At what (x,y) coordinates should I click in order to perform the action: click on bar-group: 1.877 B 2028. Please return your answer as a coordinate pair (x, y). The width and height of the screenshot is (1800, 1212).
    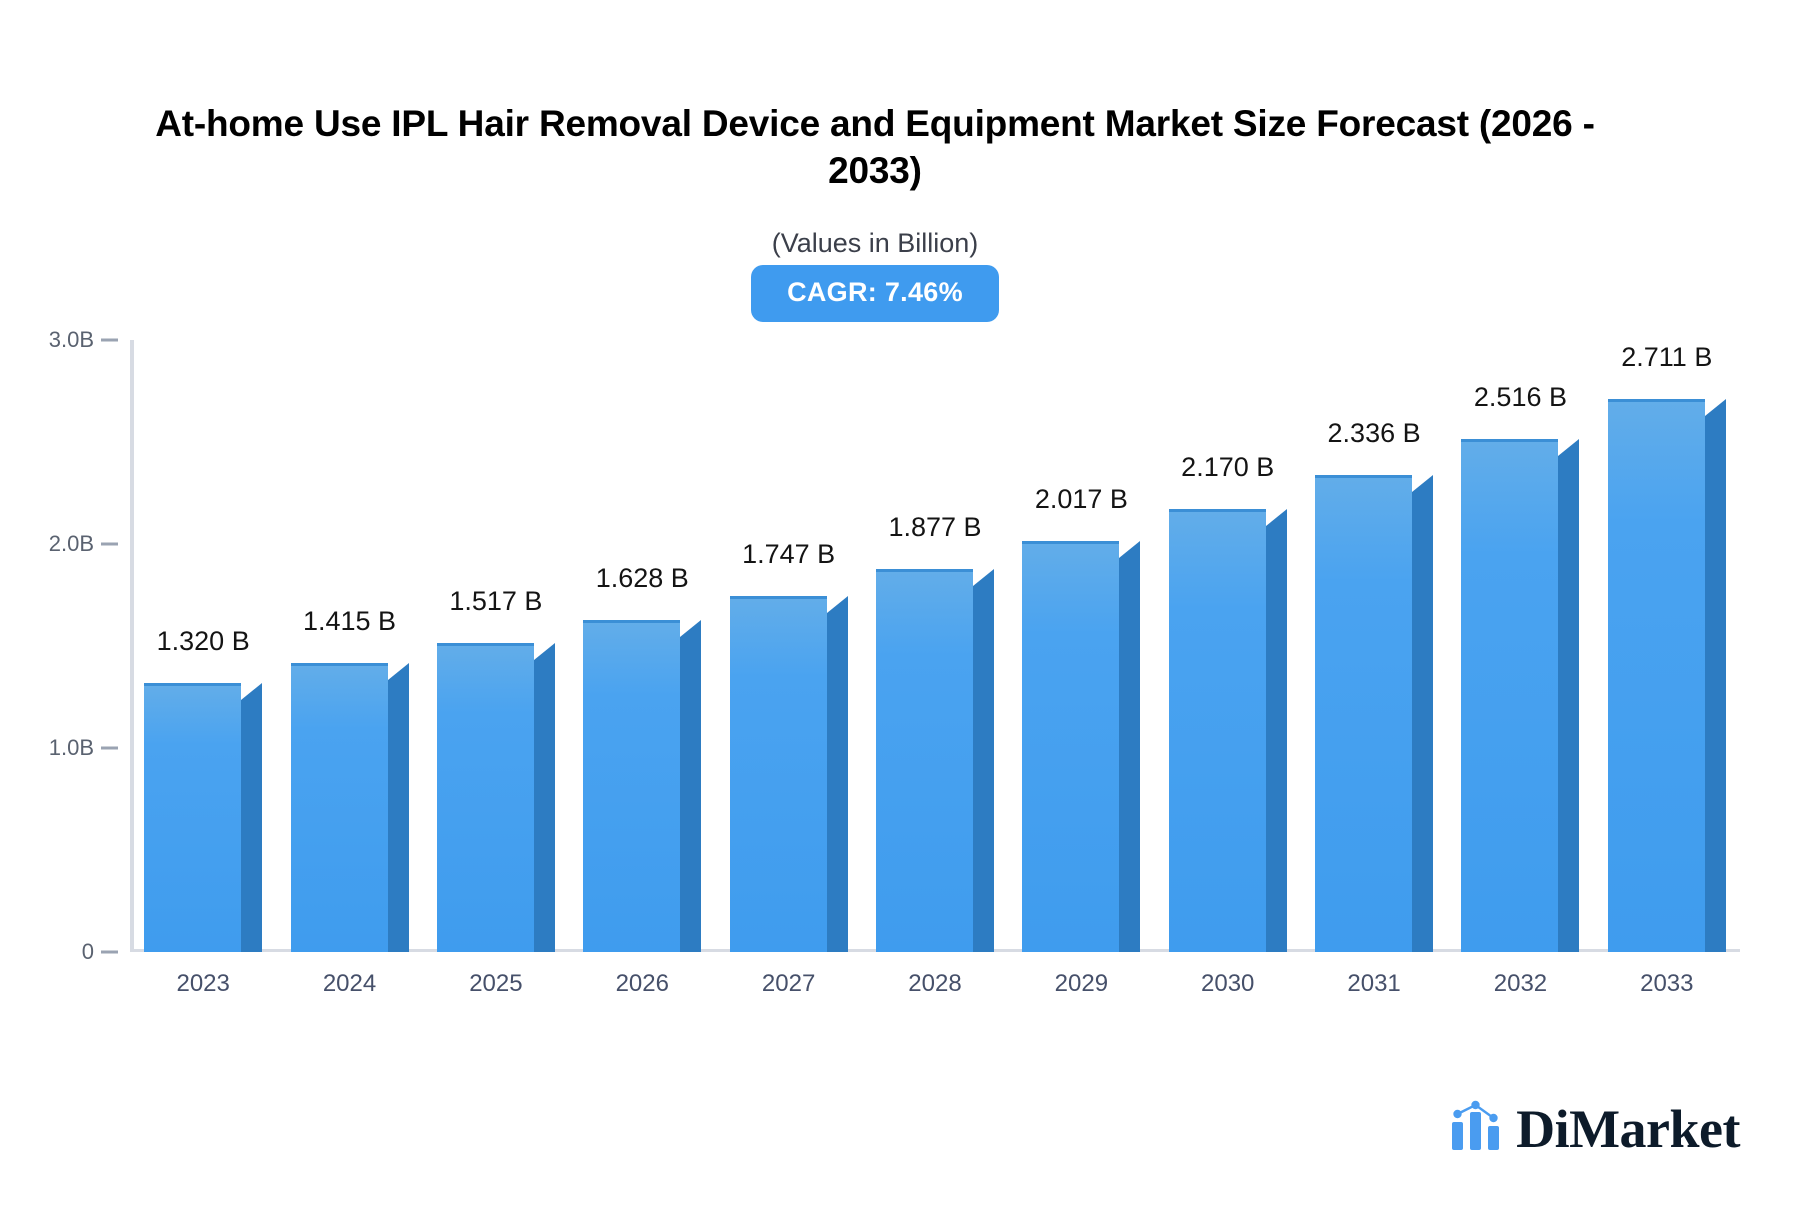
    Looking at the image, I should click on (935, 663).